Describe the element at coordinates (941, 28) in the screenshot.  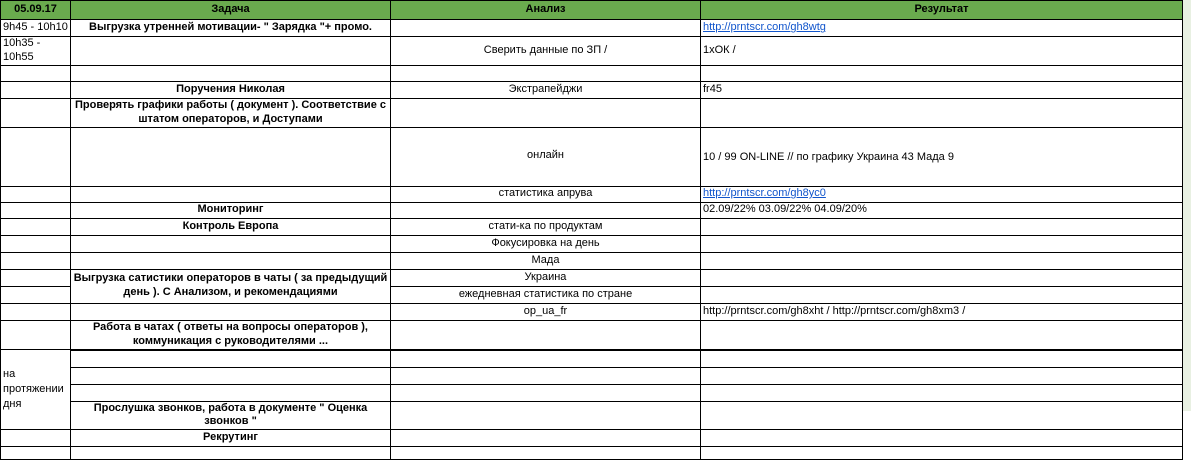
I see `cell-result: http://prntscr.com/gh8wtg` at that location.